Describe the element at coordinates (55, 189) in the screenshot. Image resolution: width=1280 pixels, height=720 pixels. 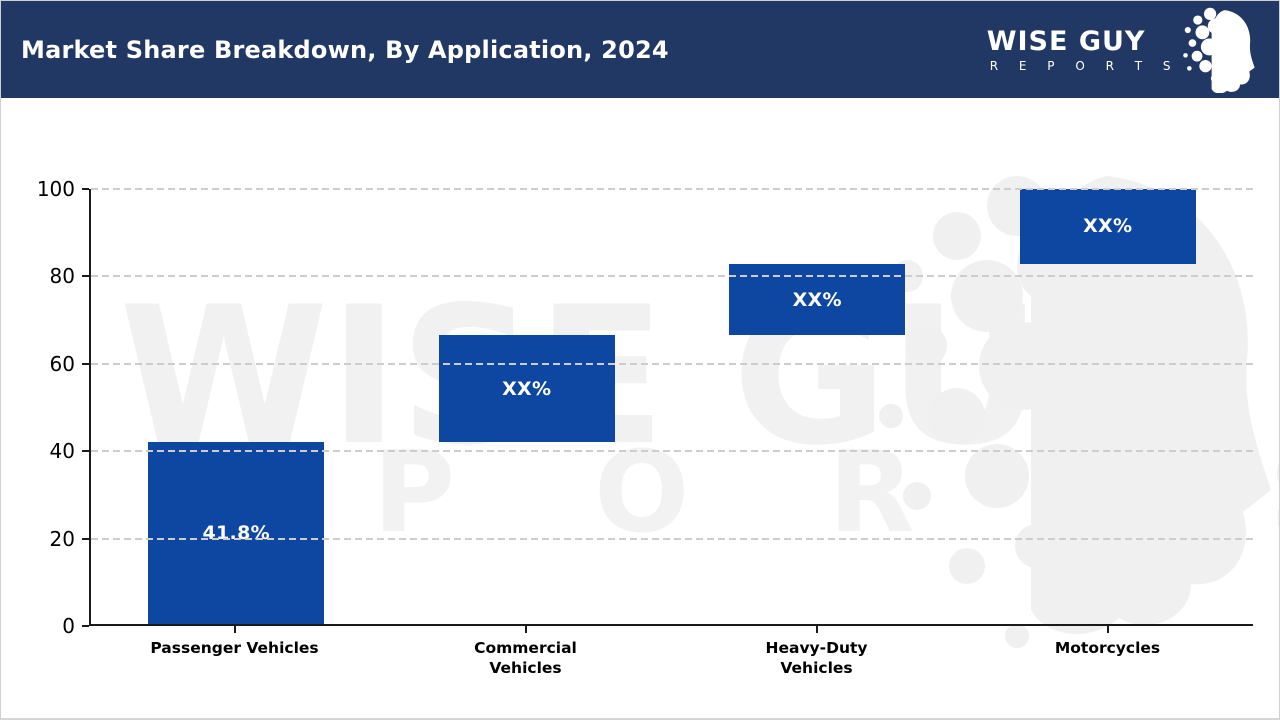
I see `y-tick-label: 100` at that location.